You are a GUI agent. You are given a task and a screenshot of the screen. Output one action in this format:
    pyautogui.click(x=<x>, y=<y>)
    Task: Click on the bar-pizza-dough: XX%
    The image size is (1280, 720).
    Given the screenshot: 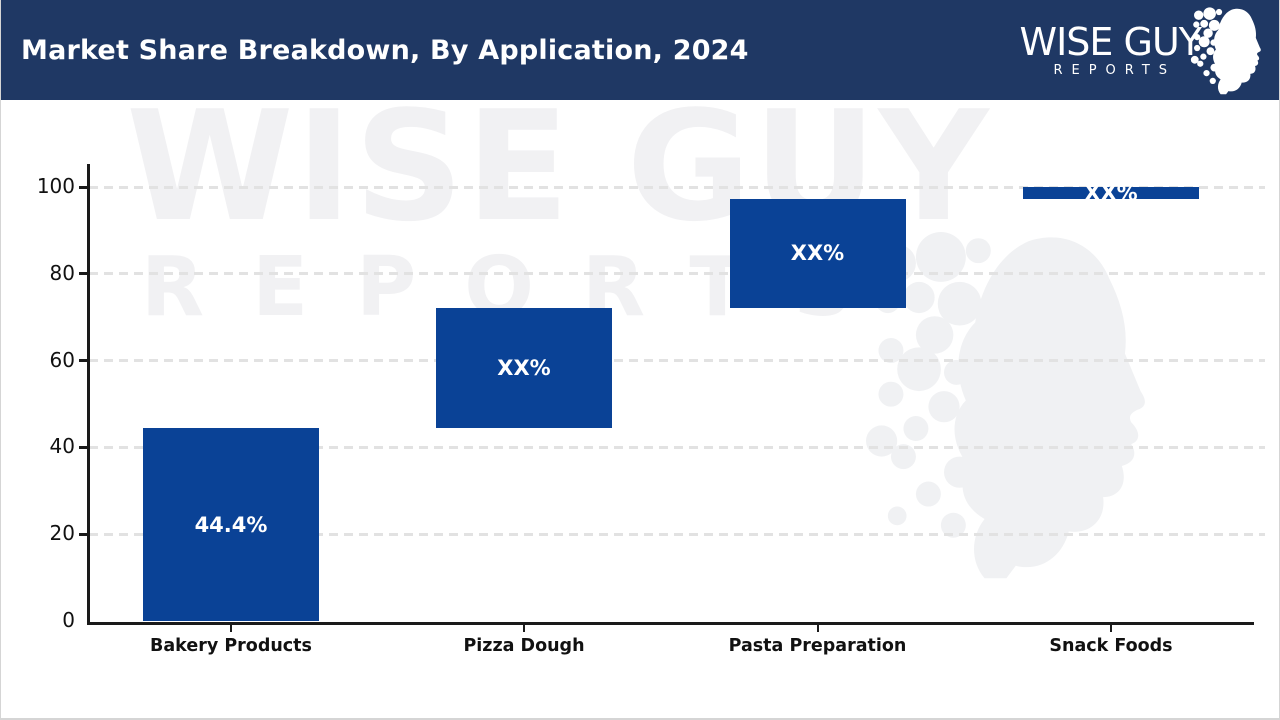 What is the action you would take?
    pyautogui.click(x=524, y=368)
    